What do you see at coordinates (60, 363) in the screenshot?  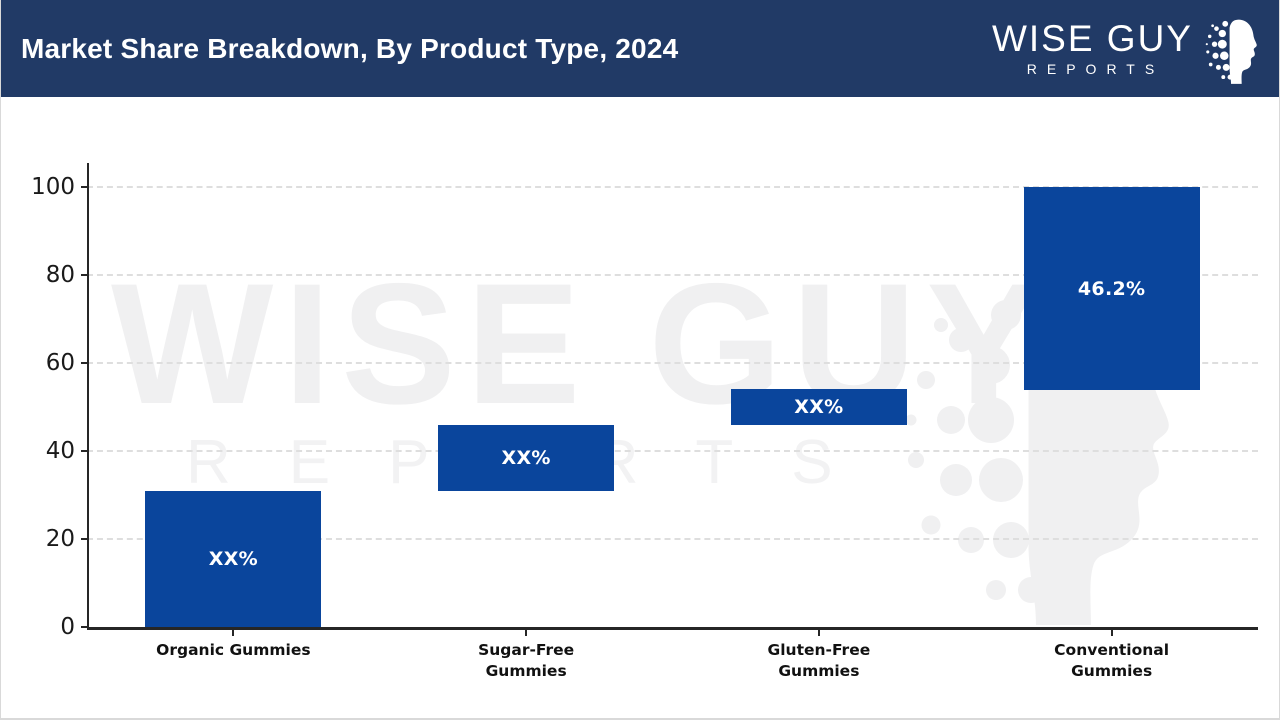 I see `y-tick-label: 60` at bounding box center [60, 363].